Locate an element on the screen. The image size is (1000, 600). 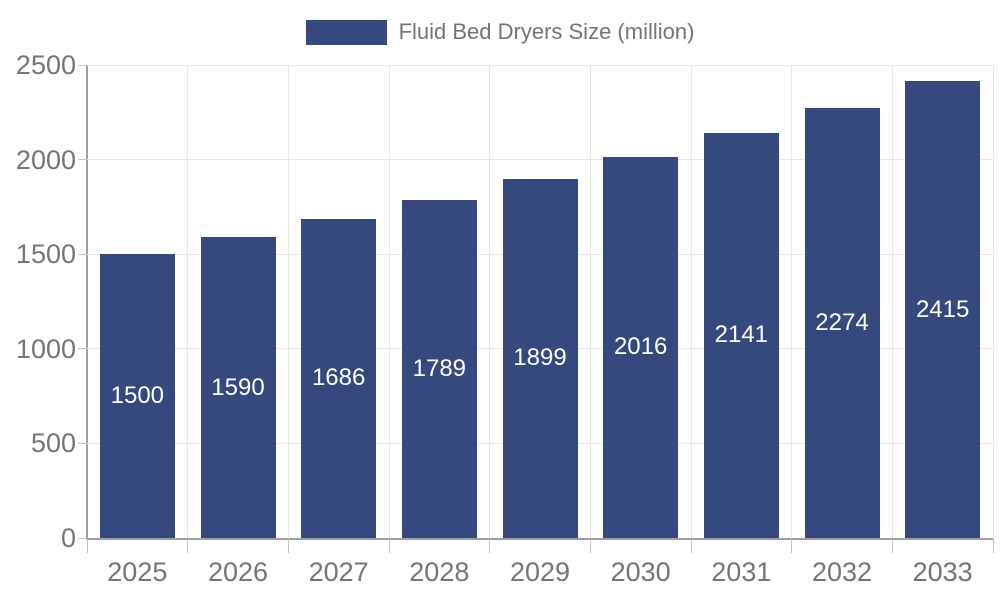
bar-value-label: 2141 is located at coordinates (741, 335).